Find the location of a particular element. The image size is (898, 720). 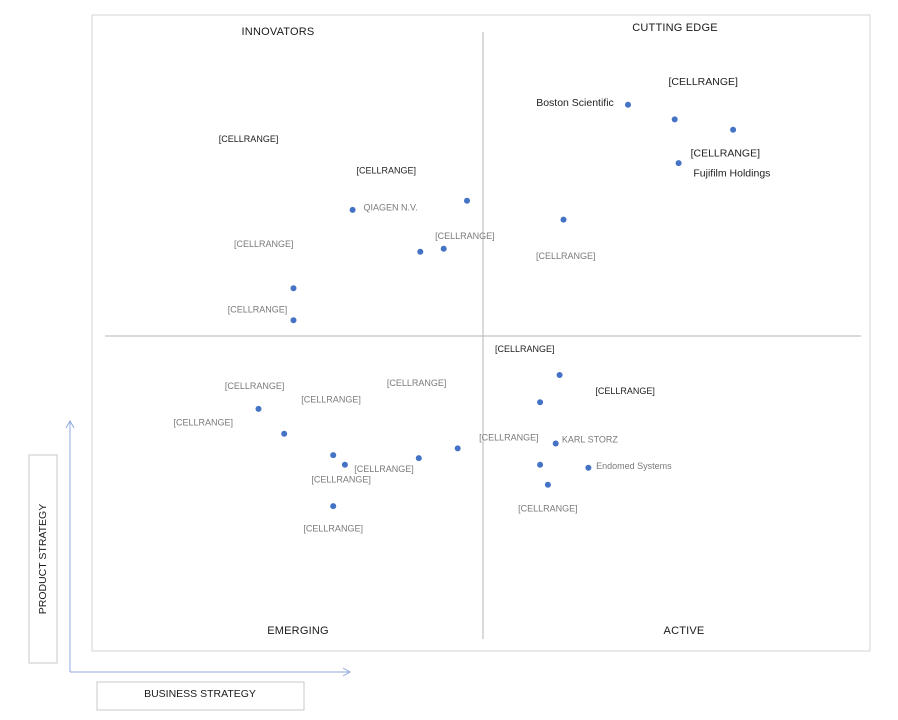

data-label-13: [CELLRANGE] is located at coordinates (625, 391).